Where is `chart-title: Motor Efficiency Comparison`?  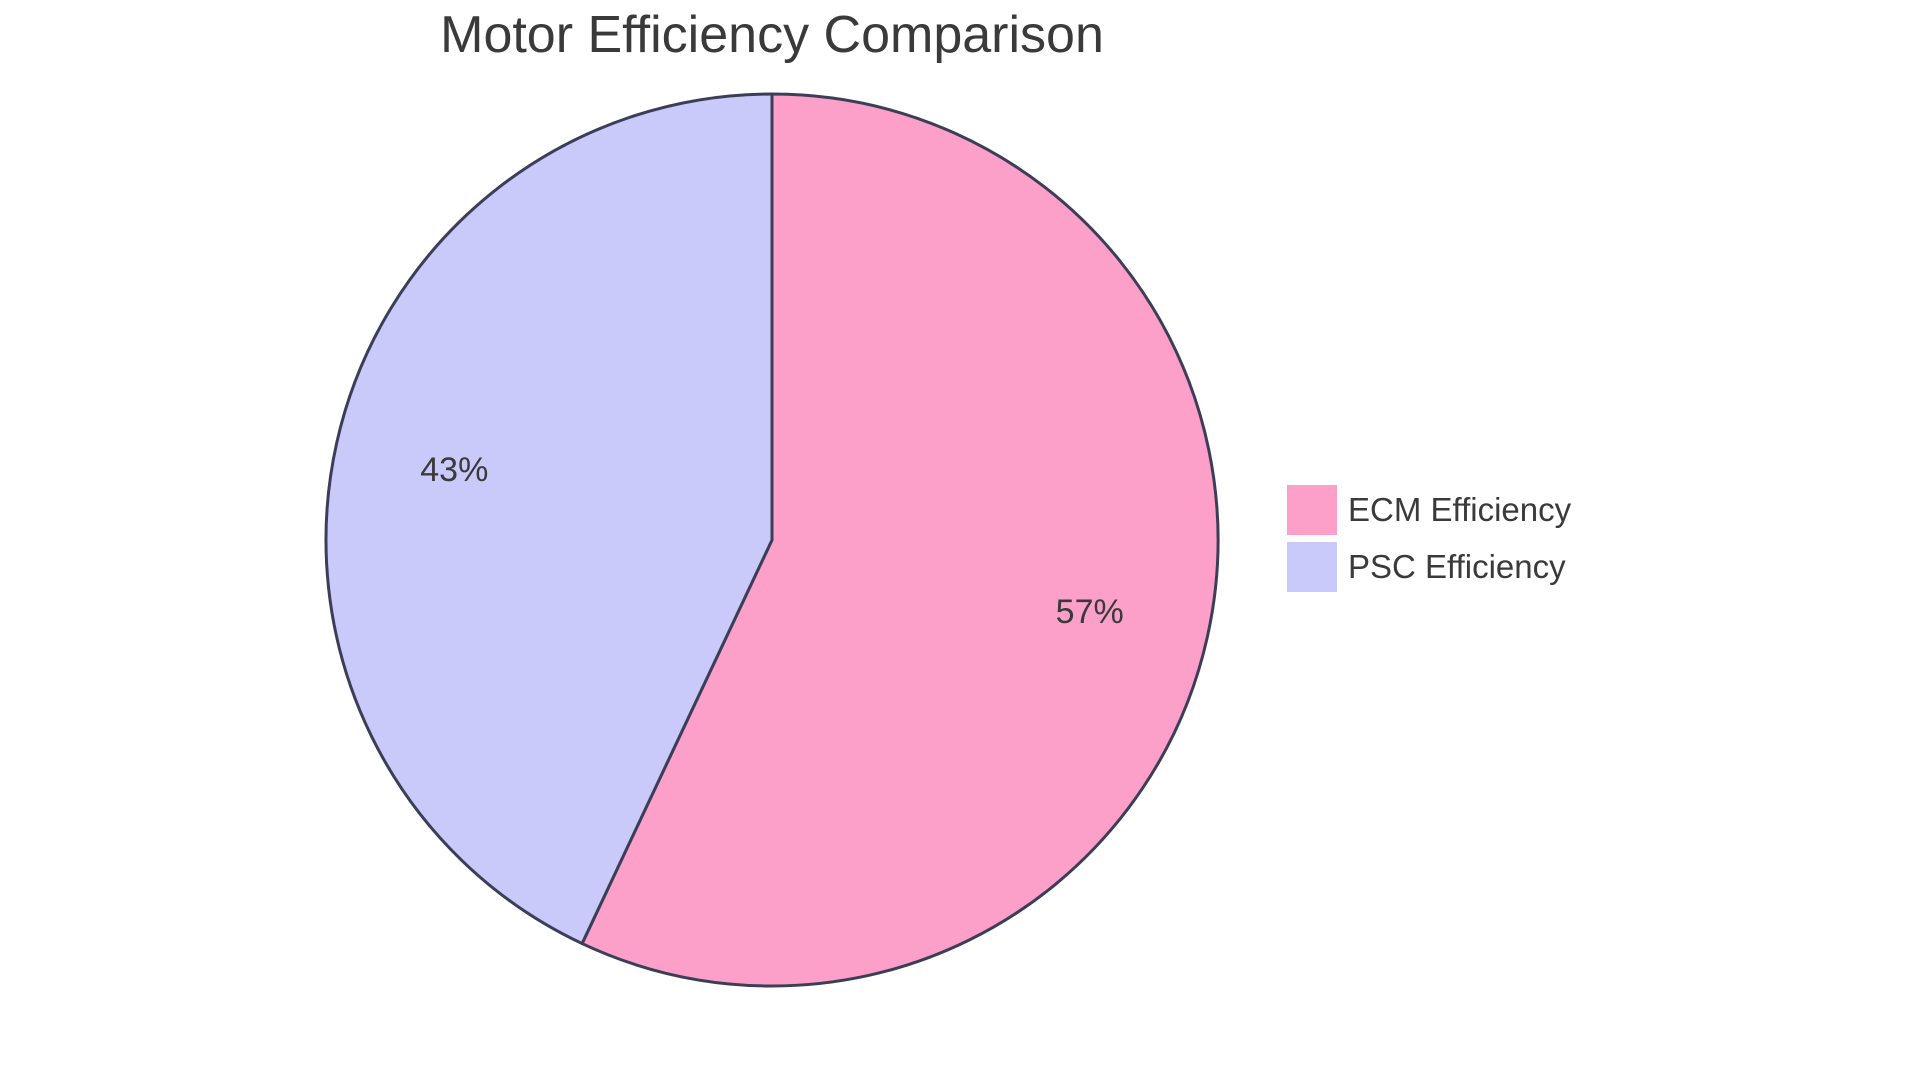 chart-title: Motor Efficiency Comparison is located at coordinates (772, 35).